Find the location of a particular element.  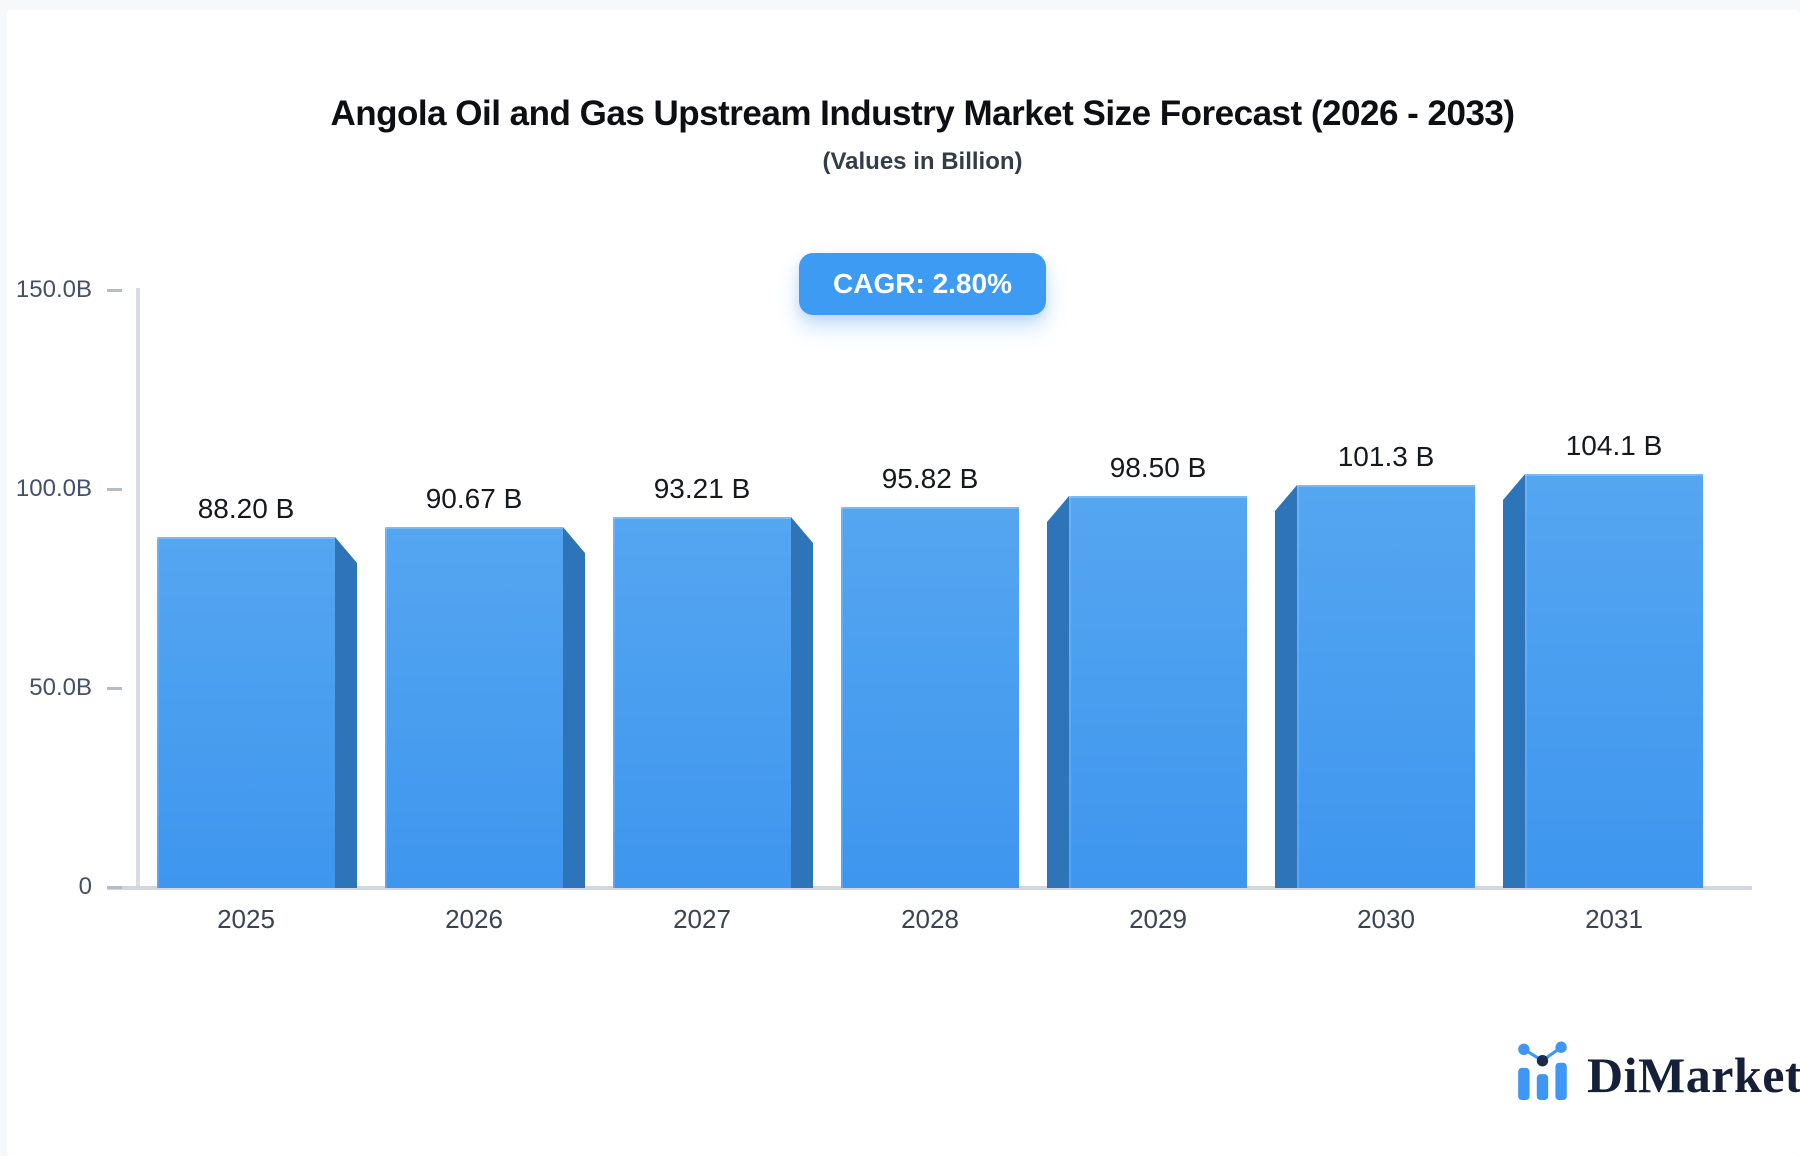

bar-value-label-2025: 88.20 B is located at coordinates (246, 508).